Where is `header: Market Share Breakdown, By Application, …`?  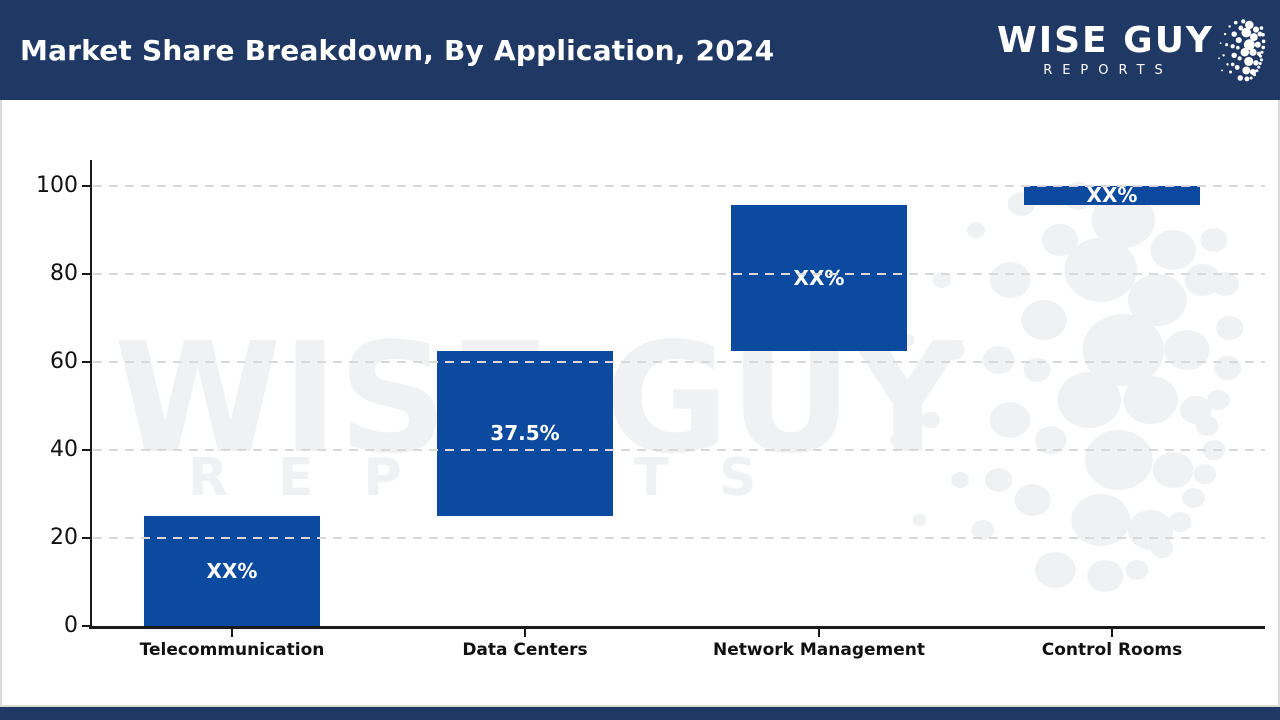
header: Market Share Breakdown, By Application, … is located at coordinates (640, 50).